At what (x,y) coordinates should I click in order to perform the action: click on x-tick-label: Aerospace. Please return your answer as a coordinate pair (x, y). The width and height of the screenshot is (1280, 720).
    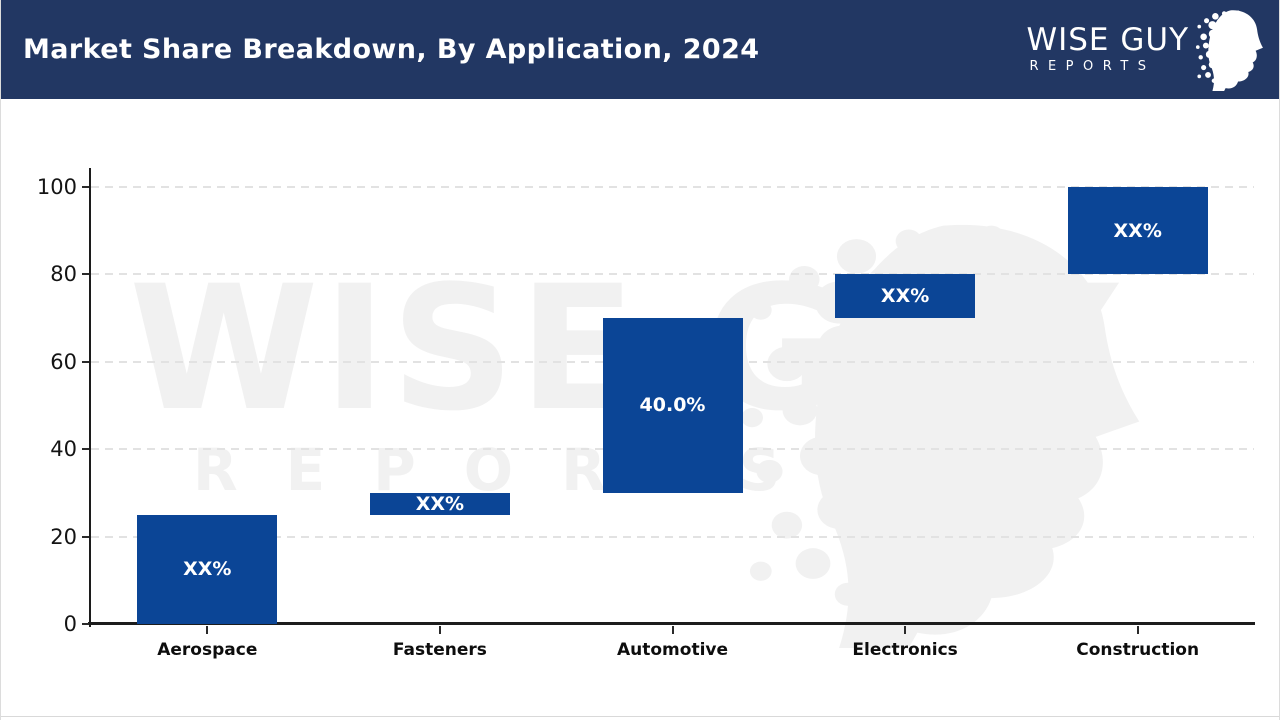
    Looking at the image, I should click on (207, 650).